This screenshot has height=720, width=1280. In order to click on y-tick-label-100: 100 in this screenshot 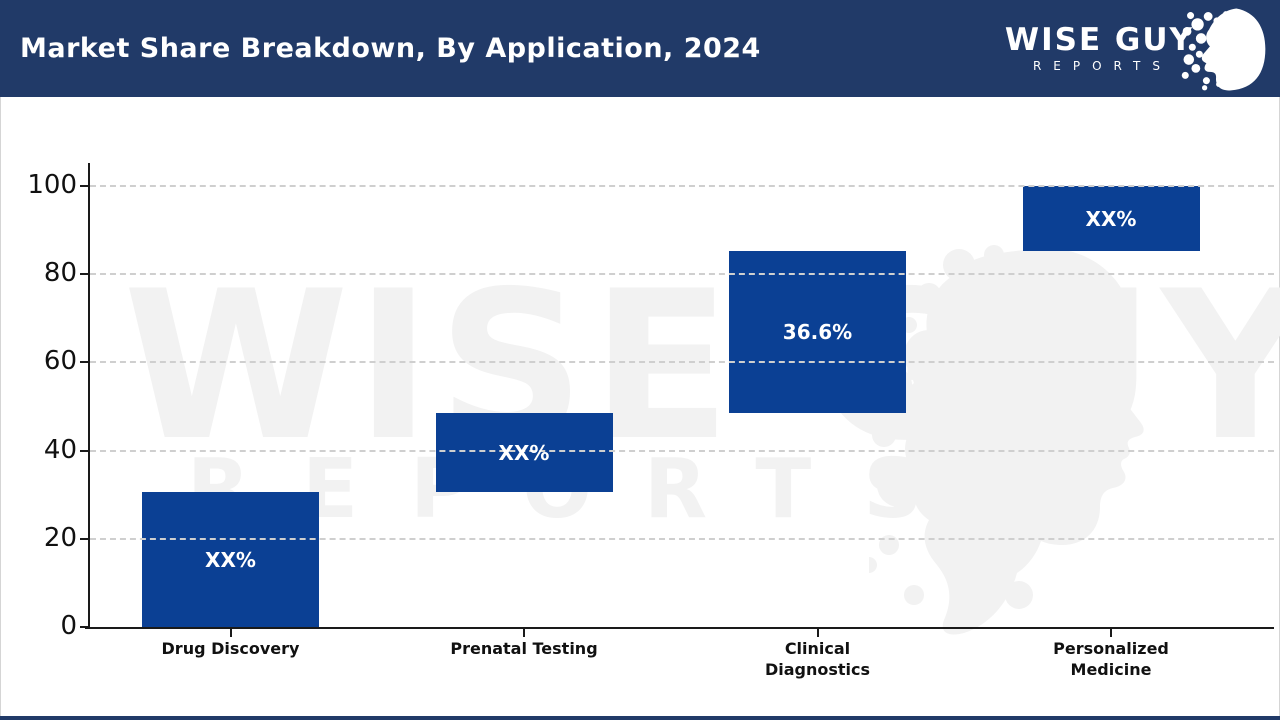, I will do `click(52, 185)`.